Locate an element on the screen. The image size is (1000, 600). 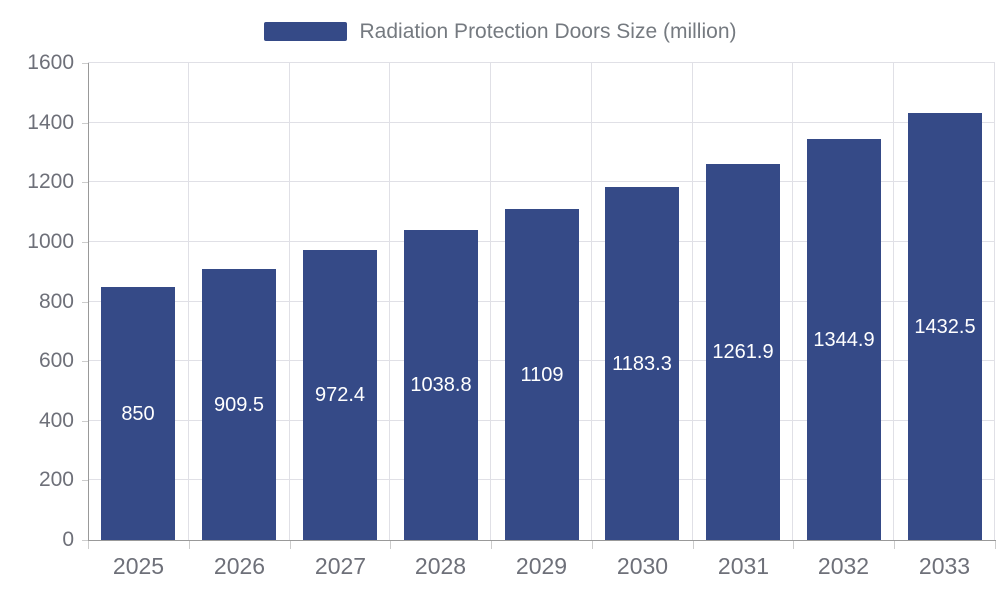
bar-2027: 972.4 is located at coordinates (340, 395).